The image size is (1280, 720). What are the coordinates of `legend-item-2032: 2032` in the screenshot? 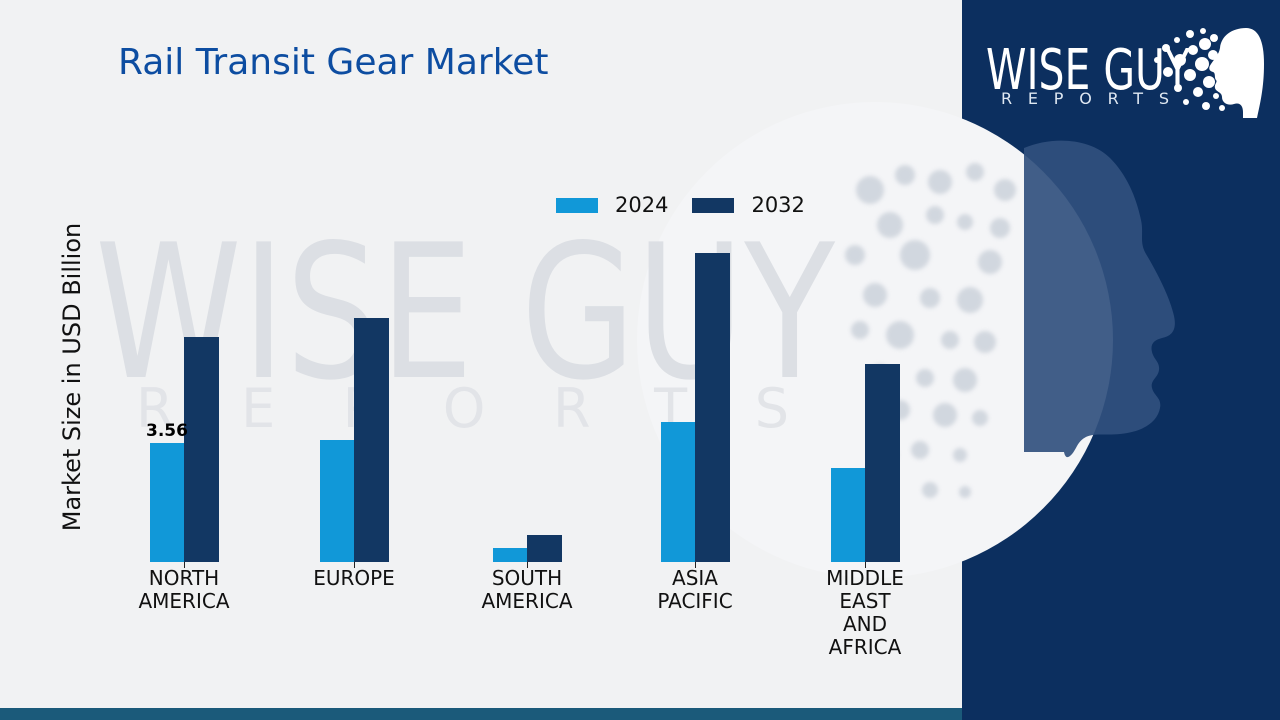 It's located at (748, 205).